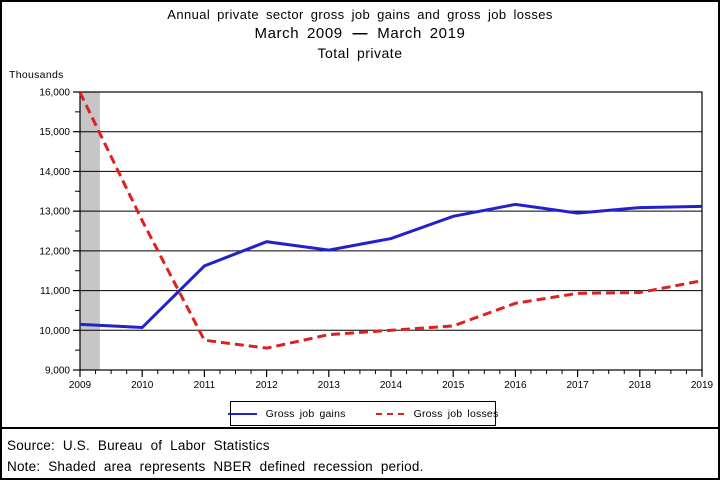 This screenshot has height=480, width=720. Describe the element at coordinates (54, 132) in the screenshot. I see `y-tick-label: 15,000` at that location.